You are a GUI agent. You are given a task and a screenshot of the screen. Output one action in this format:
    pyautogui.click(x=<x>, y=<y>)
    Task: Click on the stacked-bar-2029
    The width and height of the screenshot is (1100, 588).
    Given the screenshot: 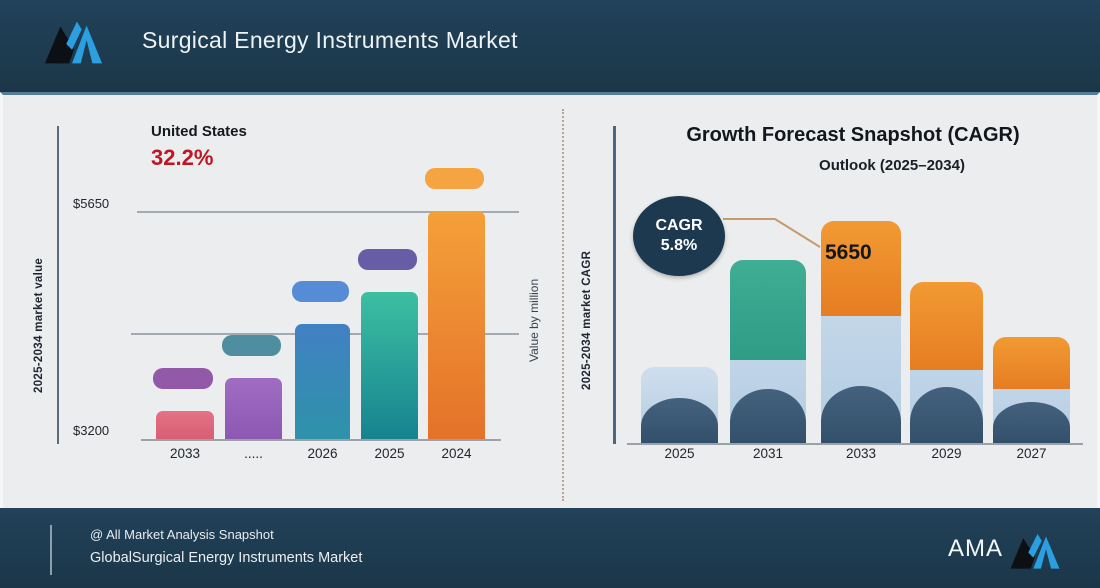 What is the action you would take?
    pyautogui.click(x=946, y=362)
    